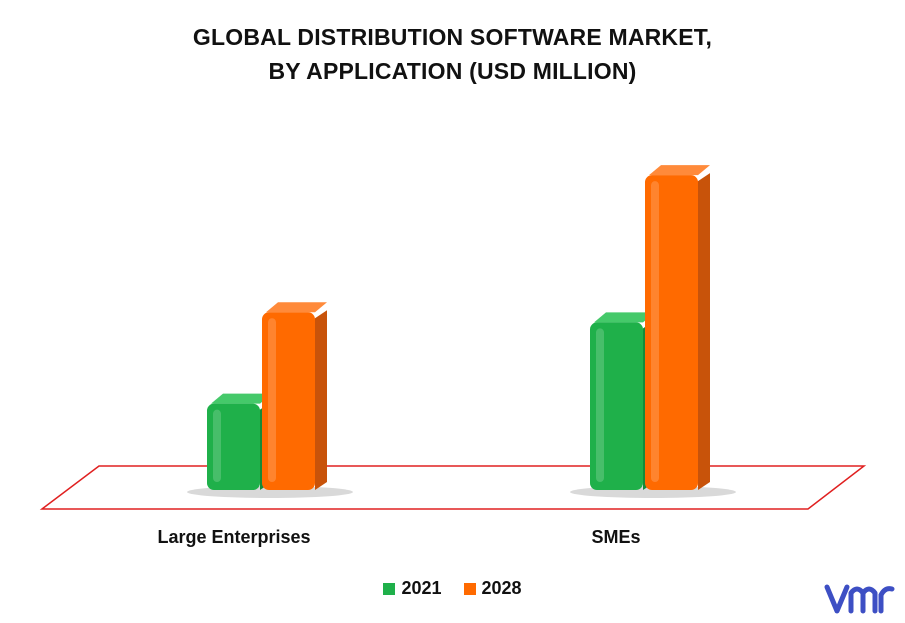 The height and width of the screenshot is (623, 905). What do you see at coordinates (421, 588) in the screenshot?
I see `legend-label: 2021` at bounding box center [421, 588].